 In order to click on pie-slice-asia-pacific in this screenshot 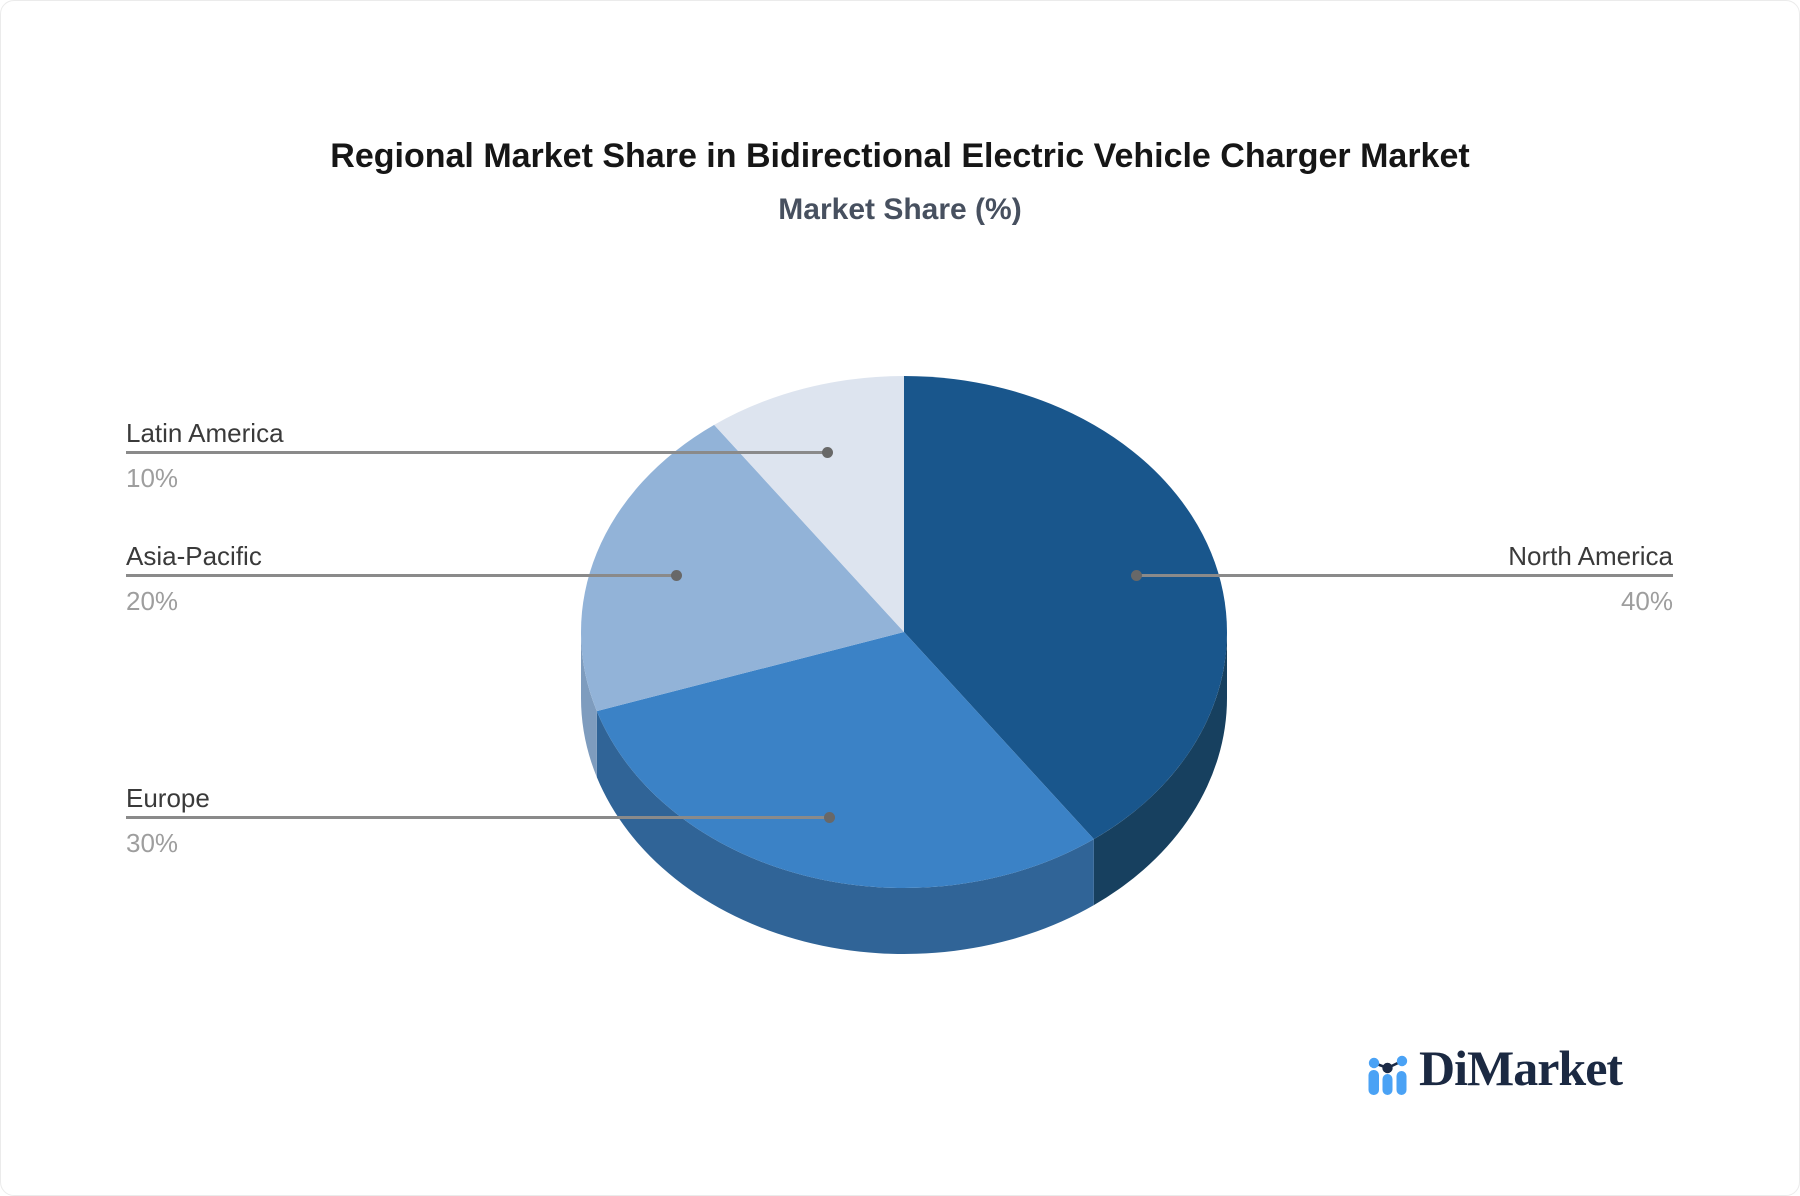, I will do `click(742, 568)`.